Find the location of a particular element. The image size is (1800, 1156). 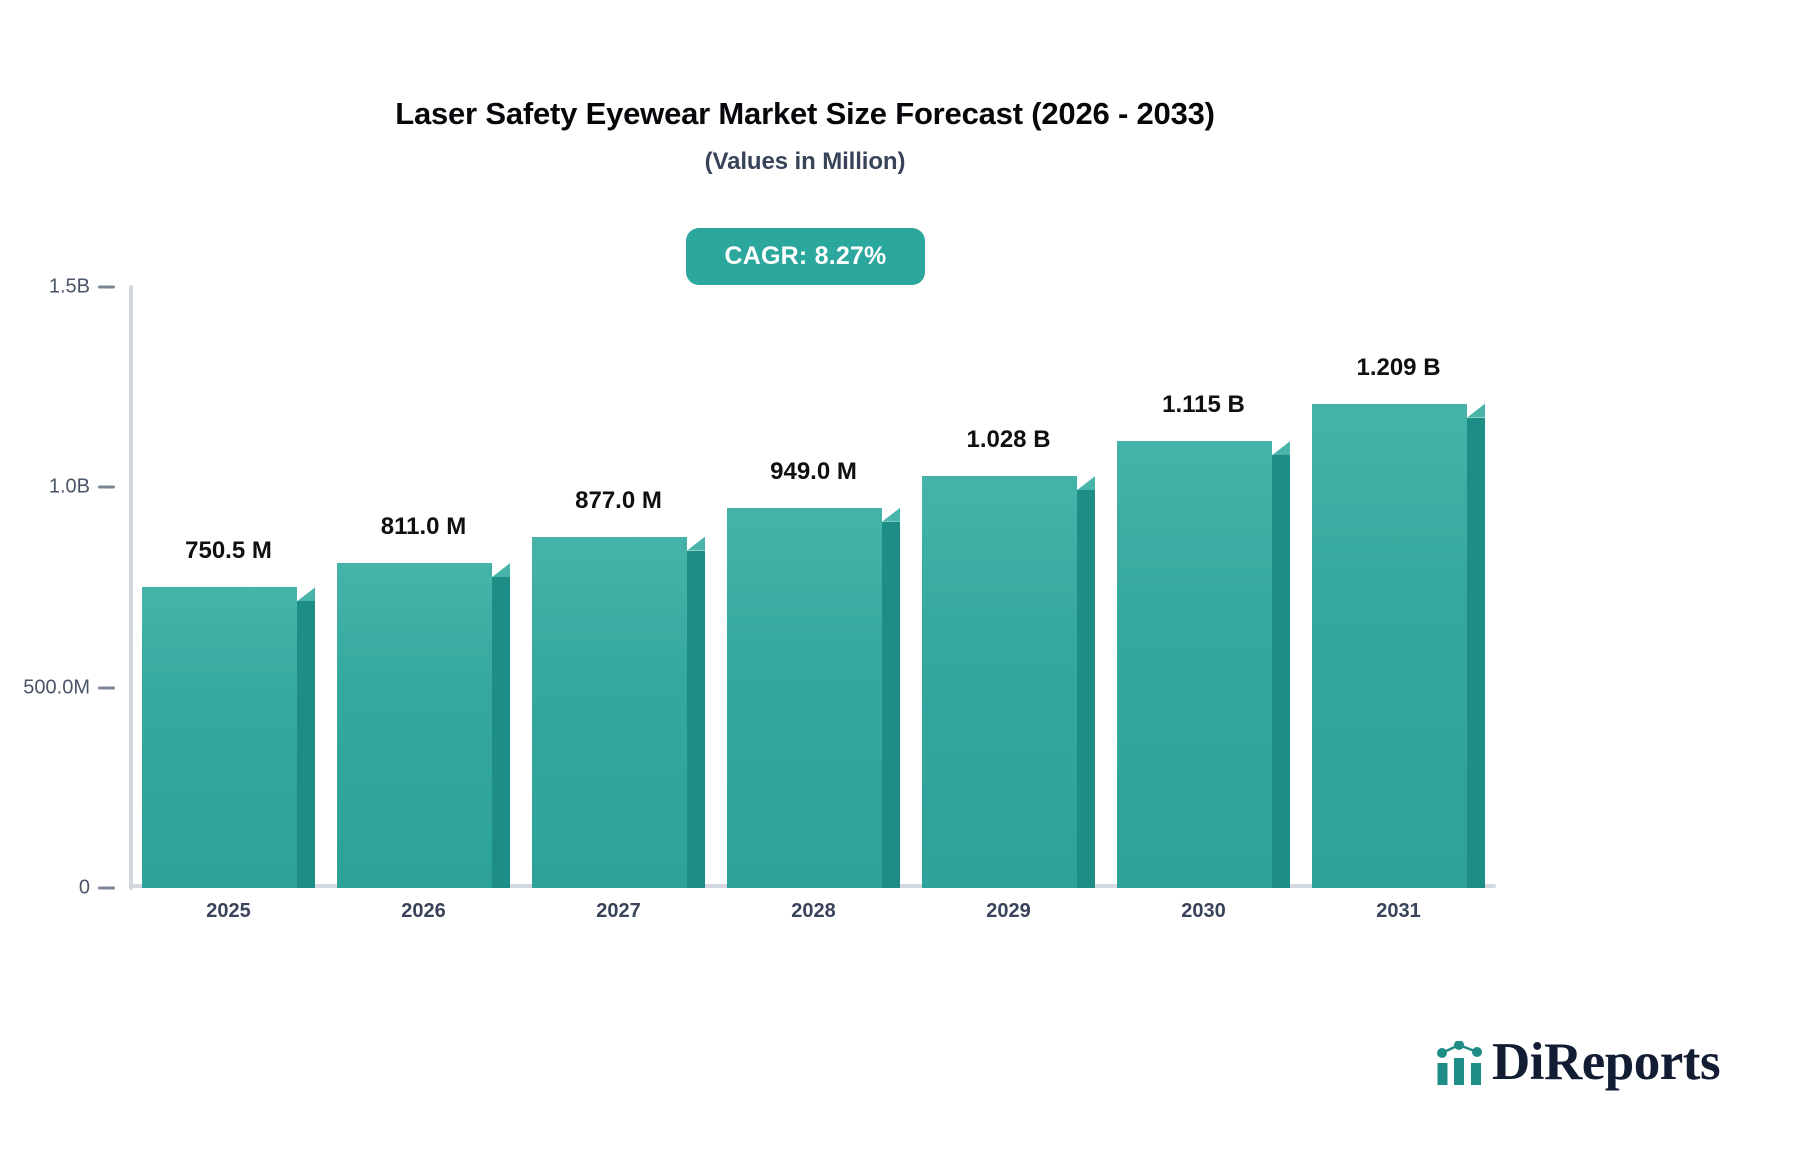

y-tick-label: 0 is located at coordinates (84, 887).